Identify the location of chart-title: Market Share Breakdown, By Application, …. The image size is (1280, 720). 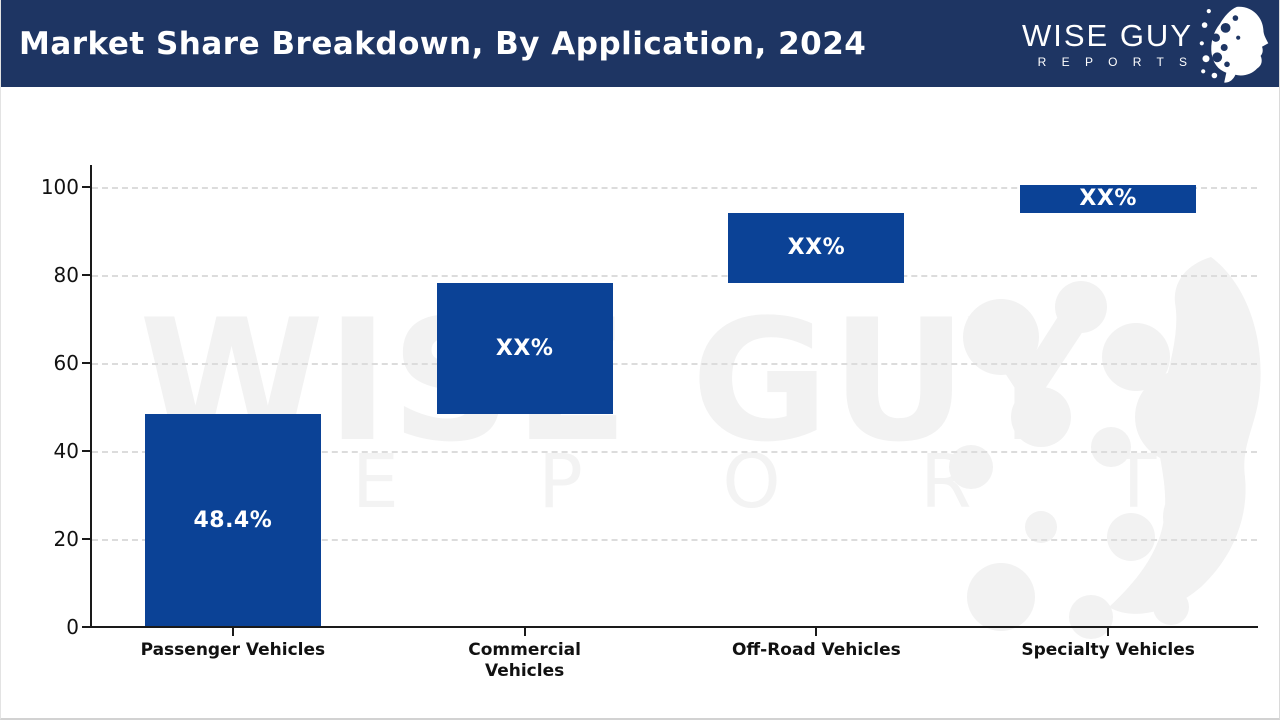
(443, 43).